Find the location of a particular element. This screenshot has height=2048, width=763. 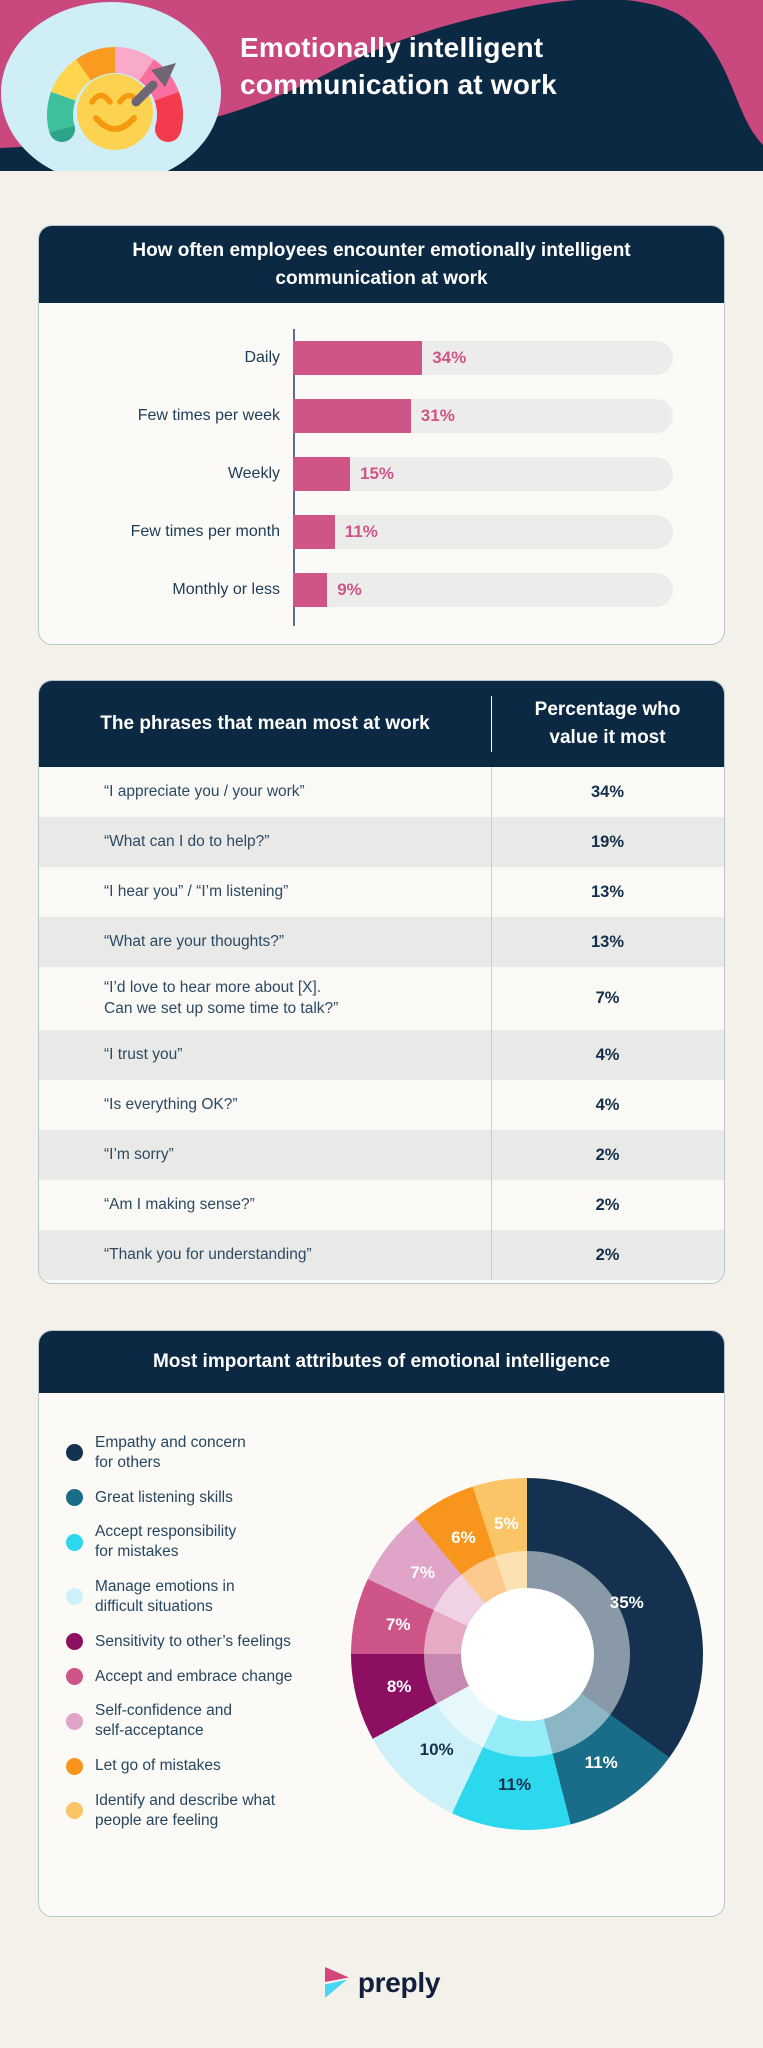

legend-label: Self-confidence and self-acceptance is located at coordinates (164, 1721).